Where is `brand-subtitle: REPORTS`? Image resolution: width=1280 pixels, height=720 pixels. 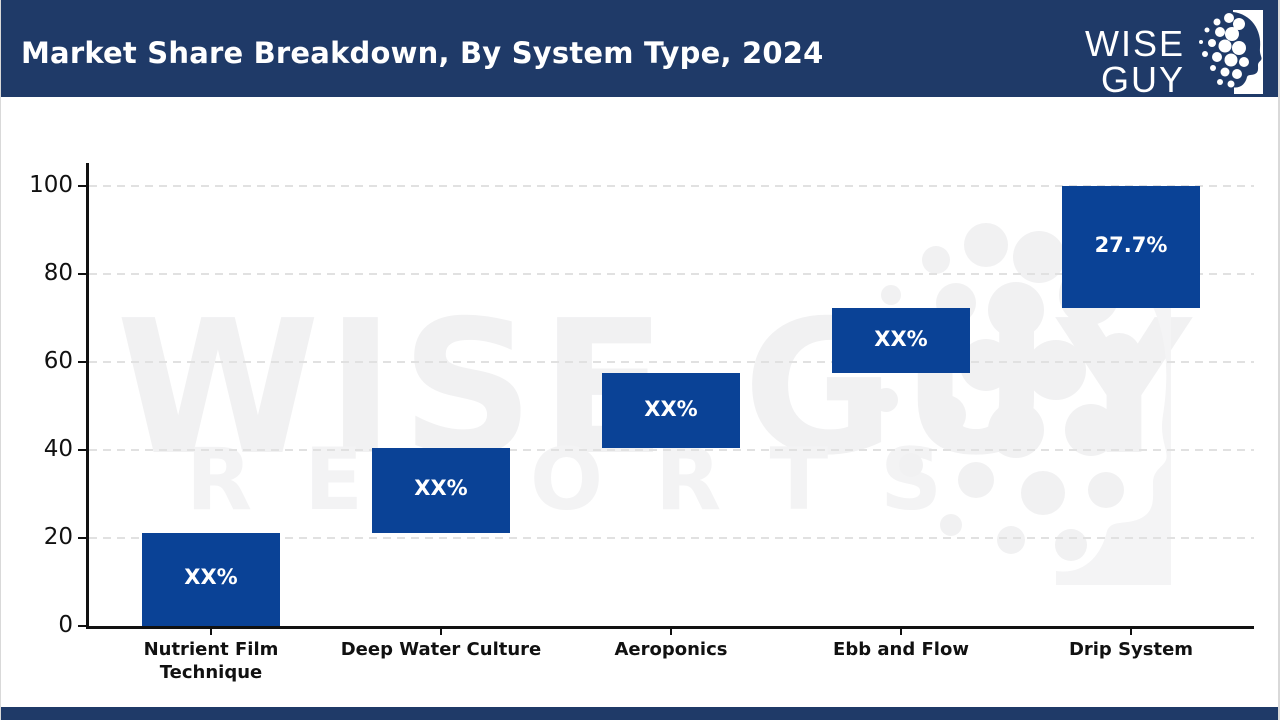
brand-subtitle: REPORTS is located at coordinates (1118, 108).